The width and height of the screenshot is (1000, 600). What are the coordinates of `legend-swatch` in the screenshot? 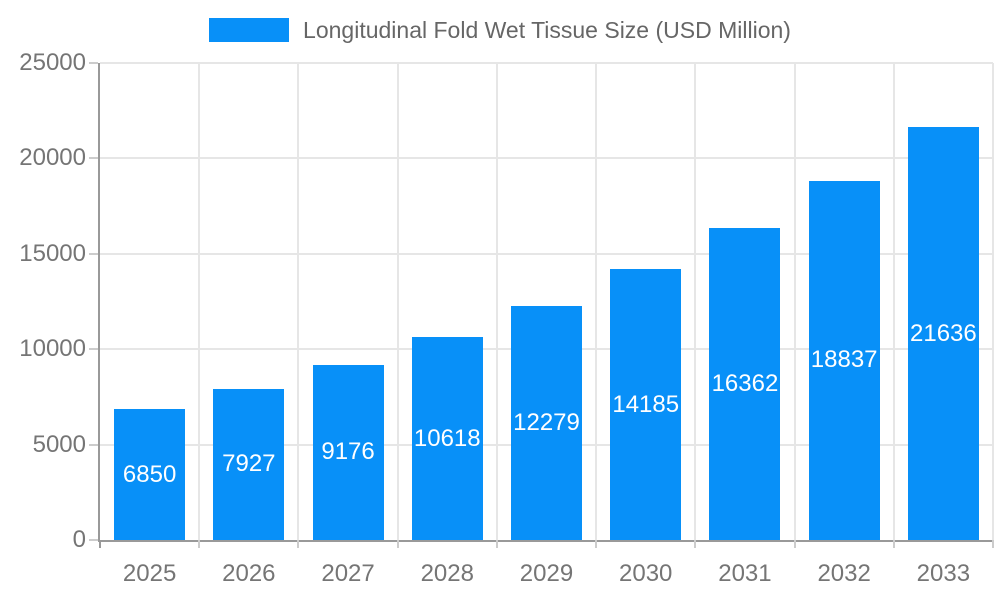 It's located at (249, 30).